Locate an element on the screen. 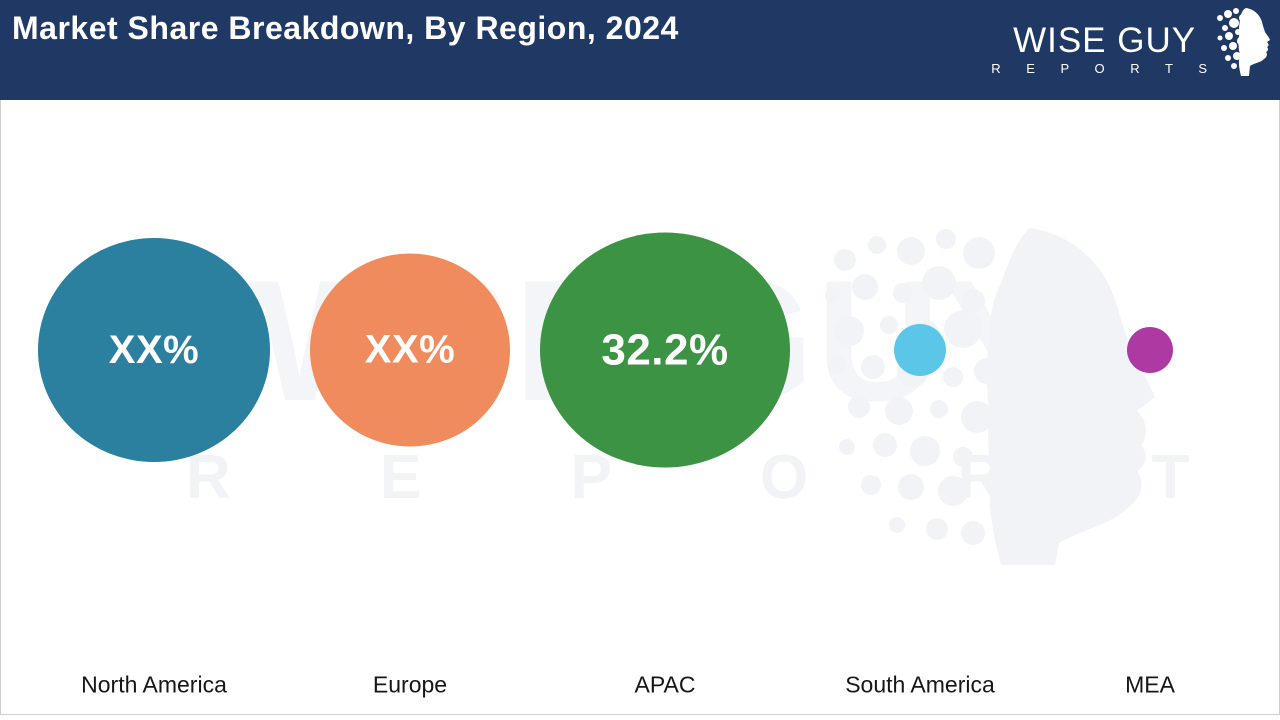 Image resolution: width=1280 pixels, height=720 pixels. page-title: Market Share Breakdown, By Region, 2024 is located at coordinates (345, 28).